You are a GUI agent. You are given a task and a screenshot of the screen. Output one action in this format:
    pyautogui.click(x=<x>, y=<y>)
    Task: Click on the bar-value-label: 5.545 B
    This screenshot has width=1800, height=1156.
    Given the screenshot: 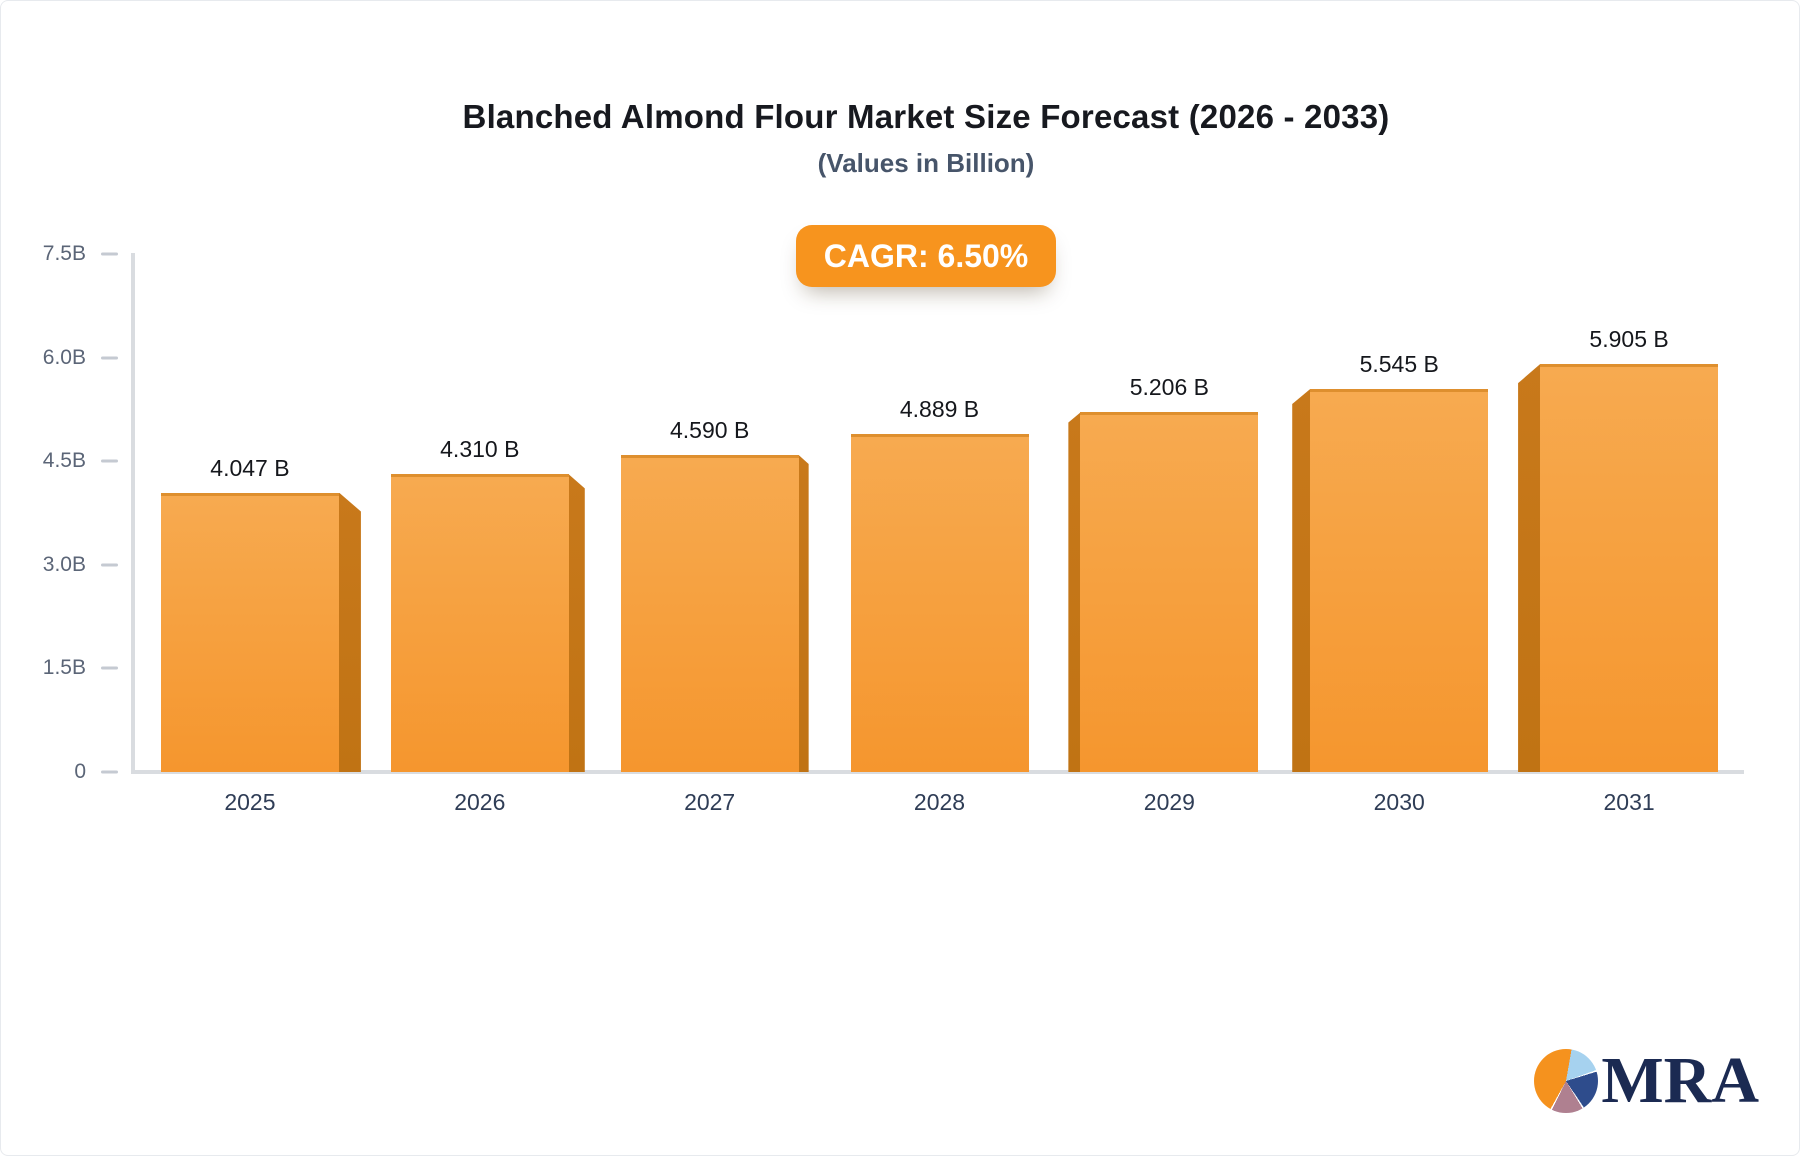 What is the action you would take?
    pyautogui.click(x=1399, y=364)
    